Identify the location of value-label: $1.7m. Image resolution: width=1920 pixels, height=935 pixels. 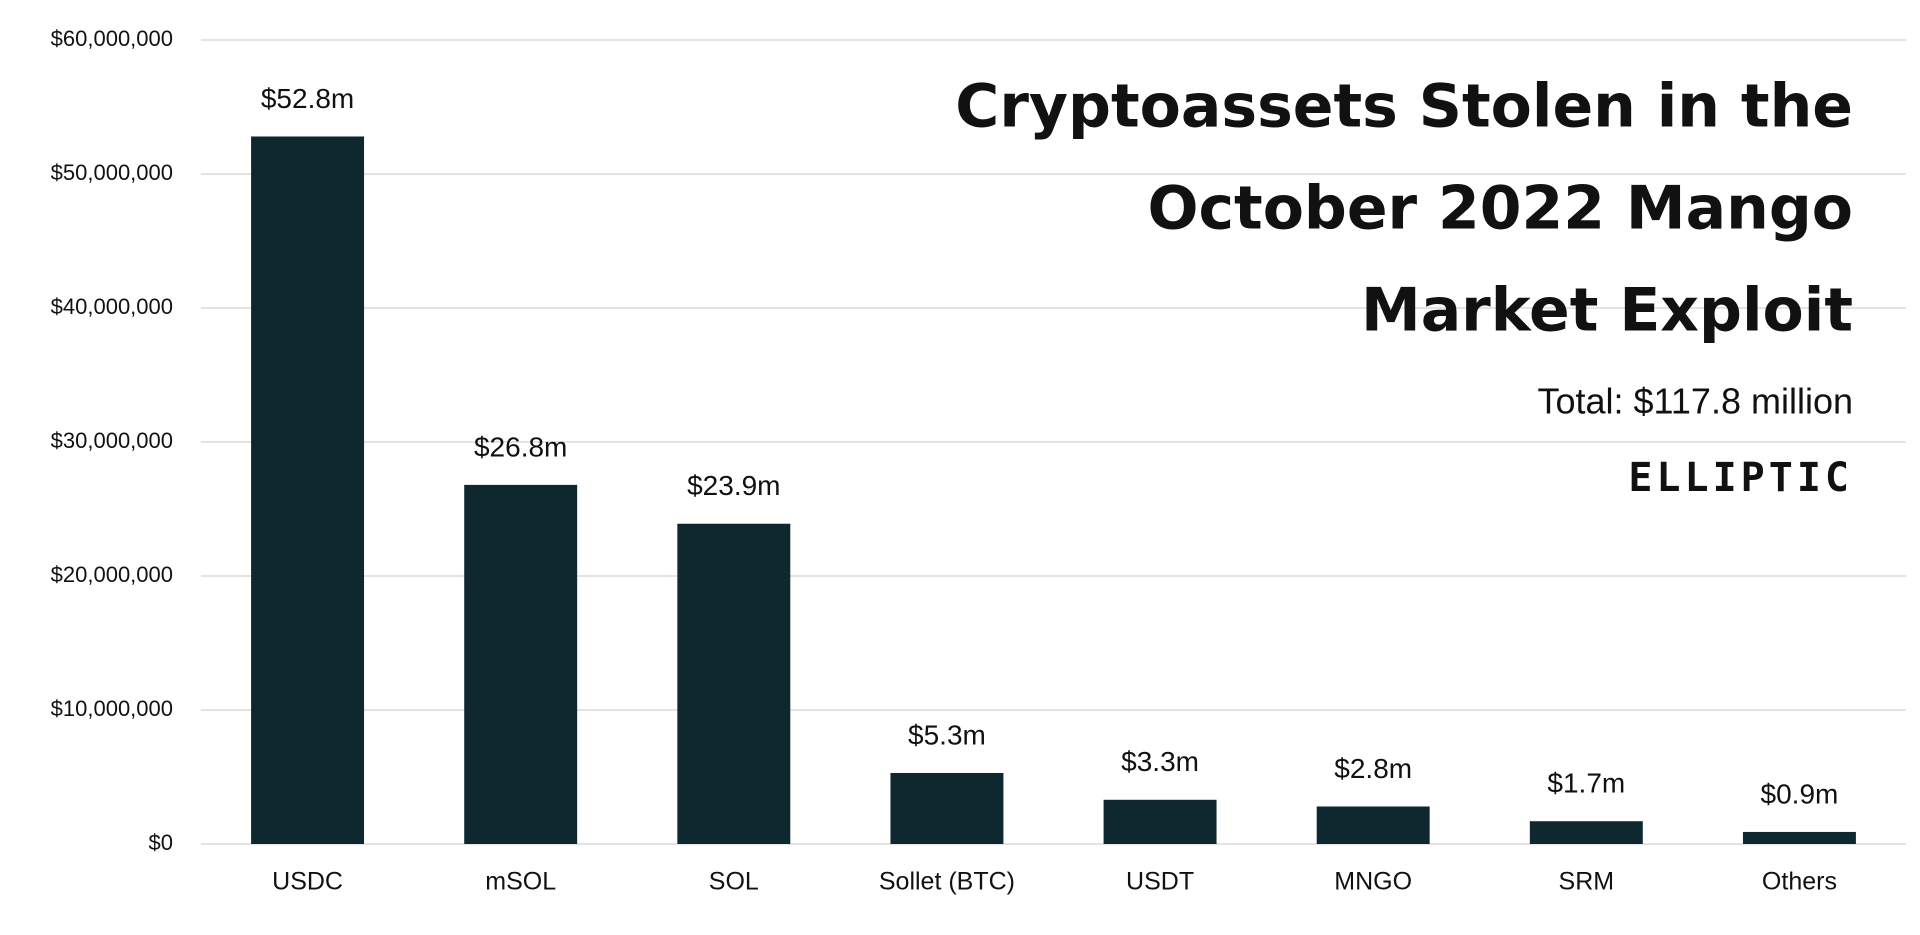
(1586, 783).